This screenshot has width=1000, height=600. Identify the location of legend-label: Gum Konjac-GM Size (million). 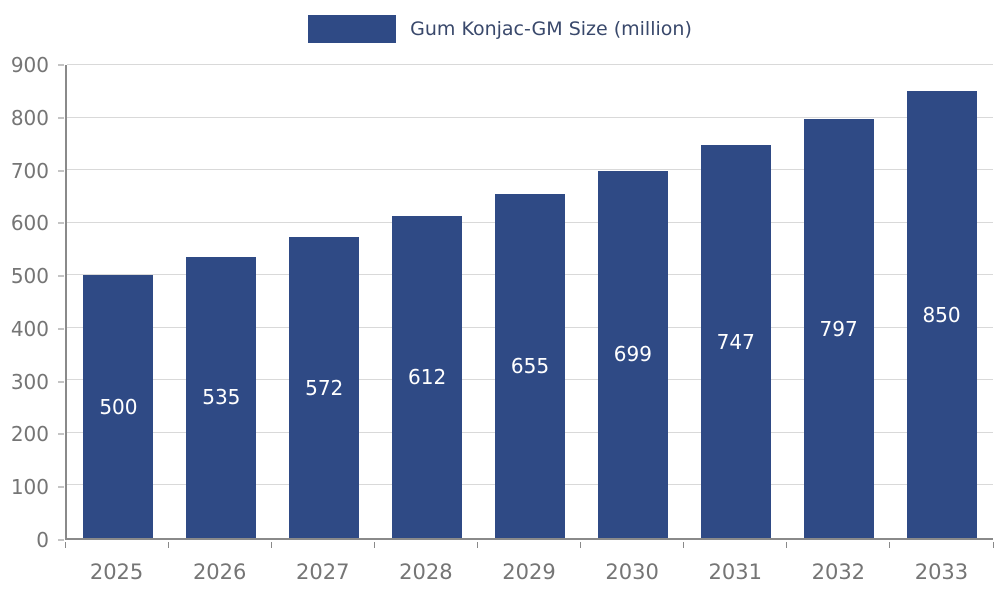
(551, 29).